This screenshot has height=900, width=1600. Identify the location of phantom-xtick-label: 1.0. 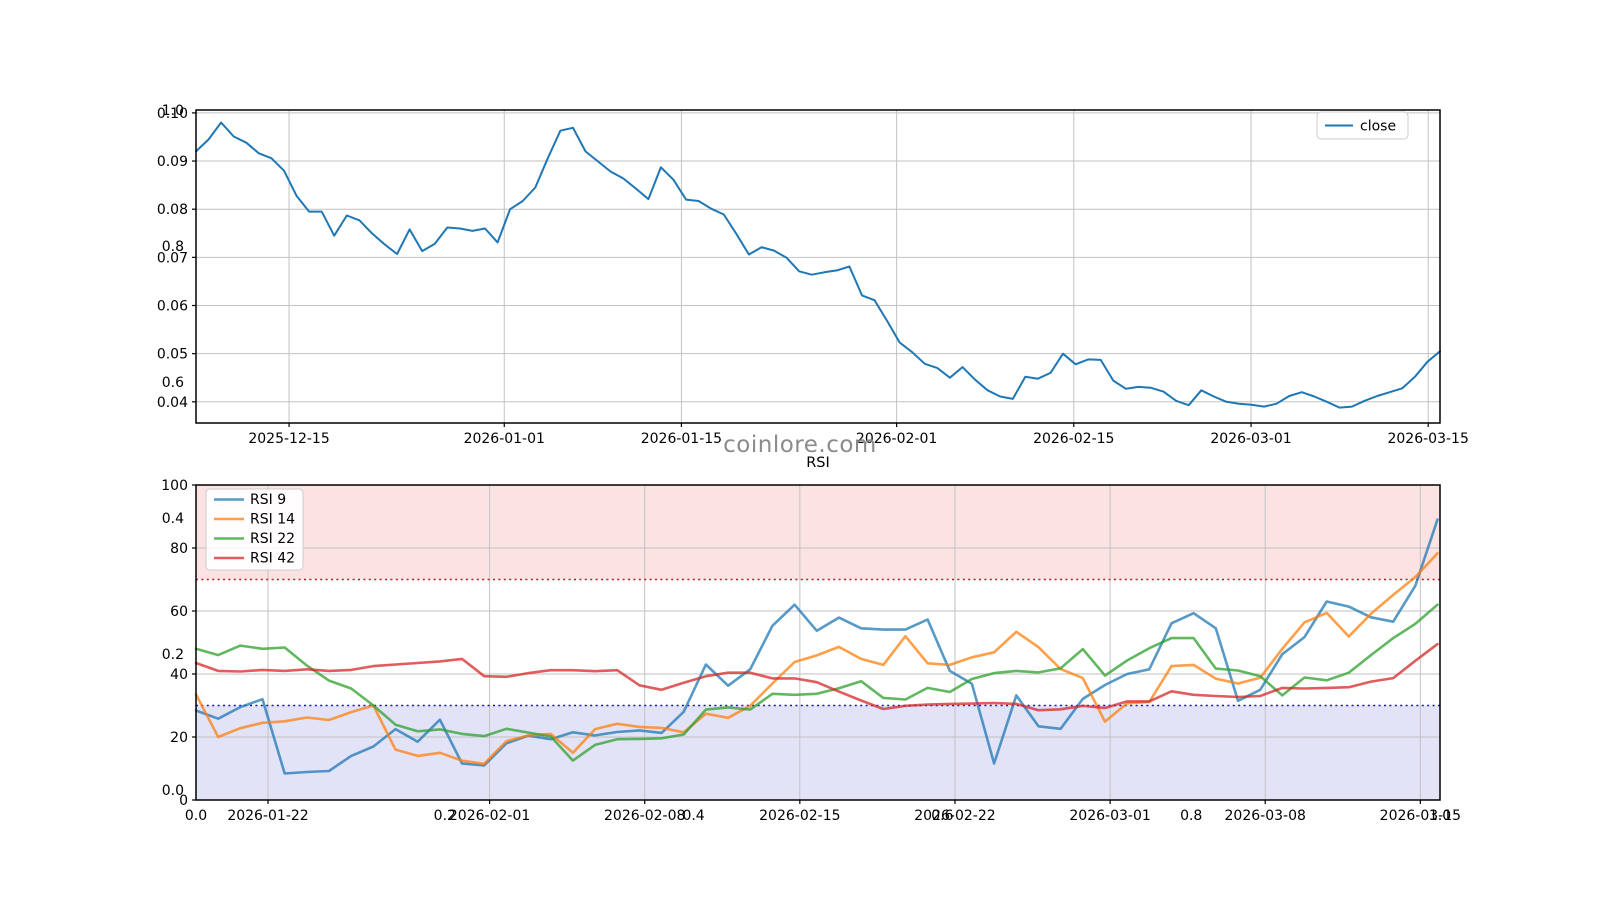
(1440, 816).